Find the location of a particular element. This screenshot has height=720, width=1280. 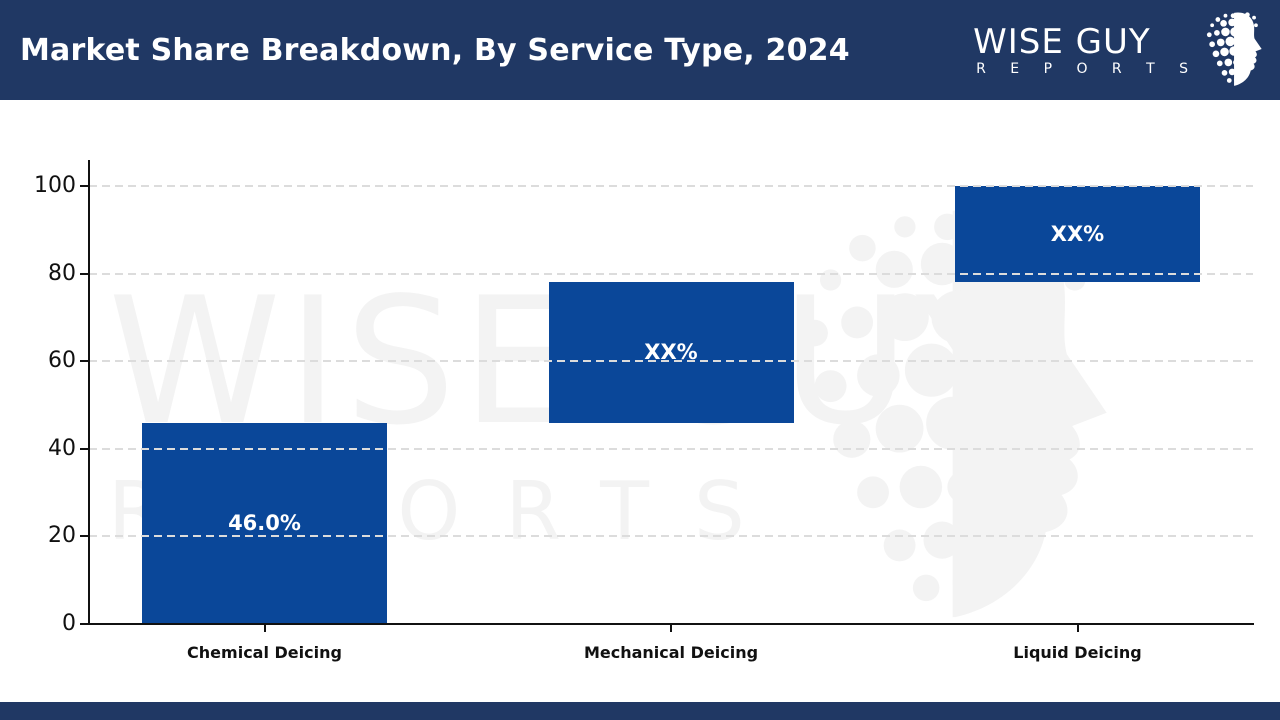

bar-value-label-3: XX% is located at coordinates (1077, 234).